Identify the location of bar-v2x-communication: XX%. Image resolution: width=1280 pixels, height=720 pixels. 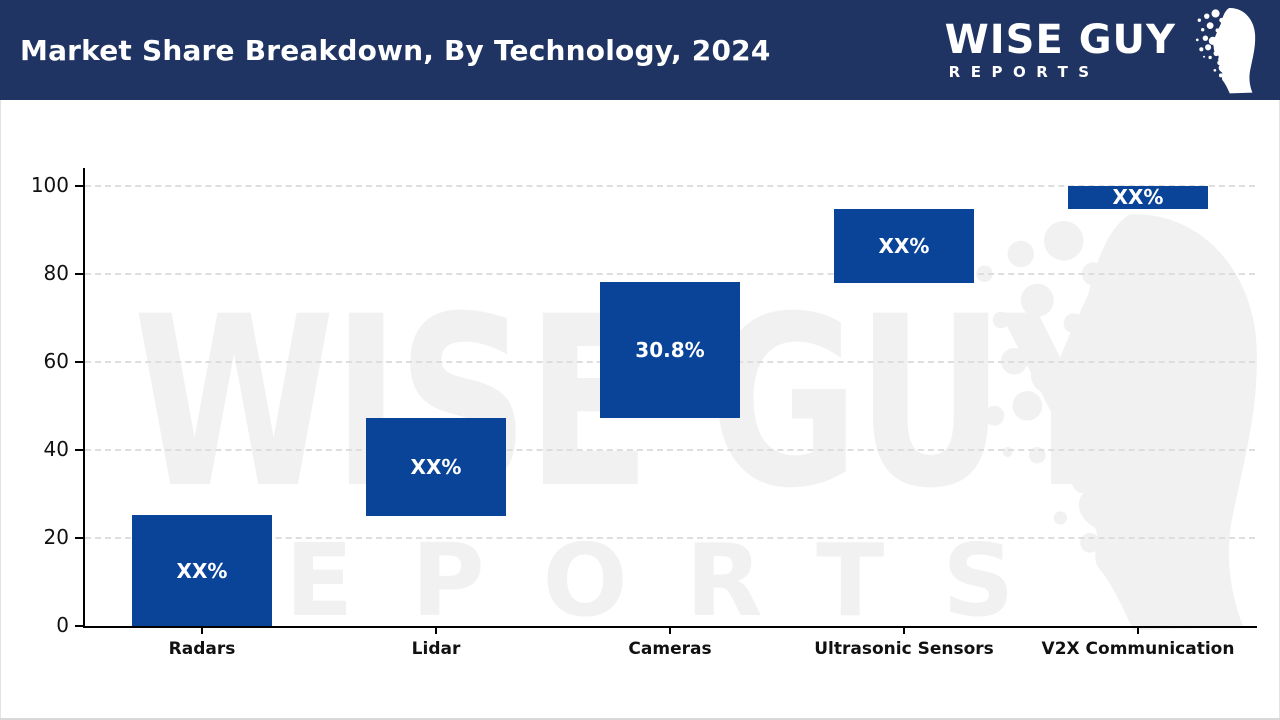
(1138, 197).